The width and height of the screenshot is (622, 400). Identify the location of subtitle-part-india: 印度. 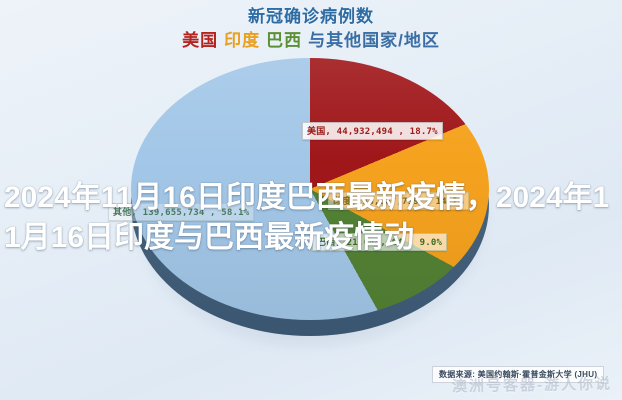
(242, 40).